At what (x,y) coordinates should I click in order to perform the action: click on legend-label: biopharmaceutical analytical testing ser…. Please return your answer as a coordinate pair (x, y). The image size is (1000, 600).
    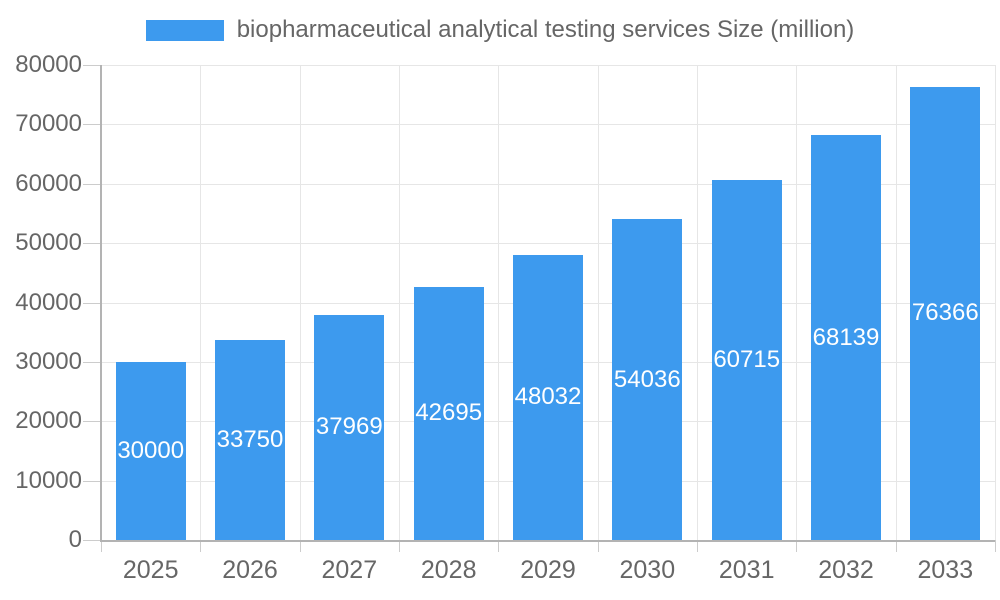
    Looking at the image, I should click on (545, 29).